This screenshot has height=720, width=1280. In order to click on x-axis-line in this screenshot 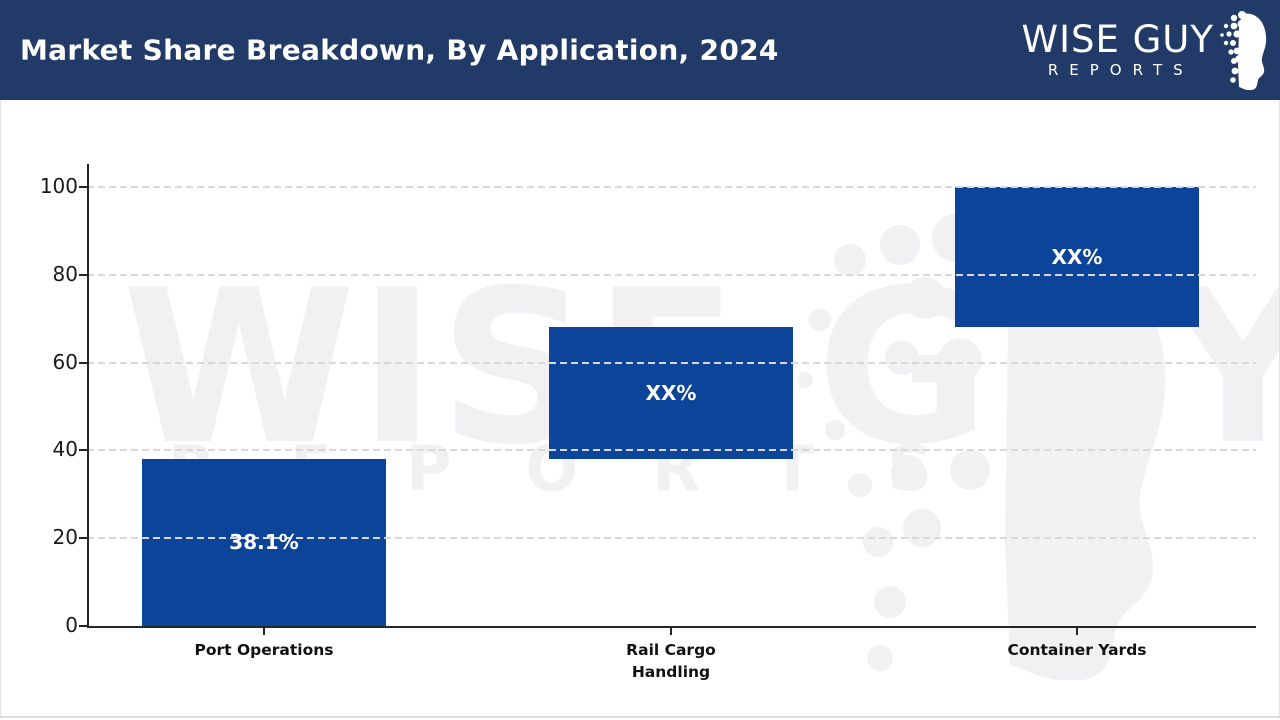, I will do `click(671, 627)`.